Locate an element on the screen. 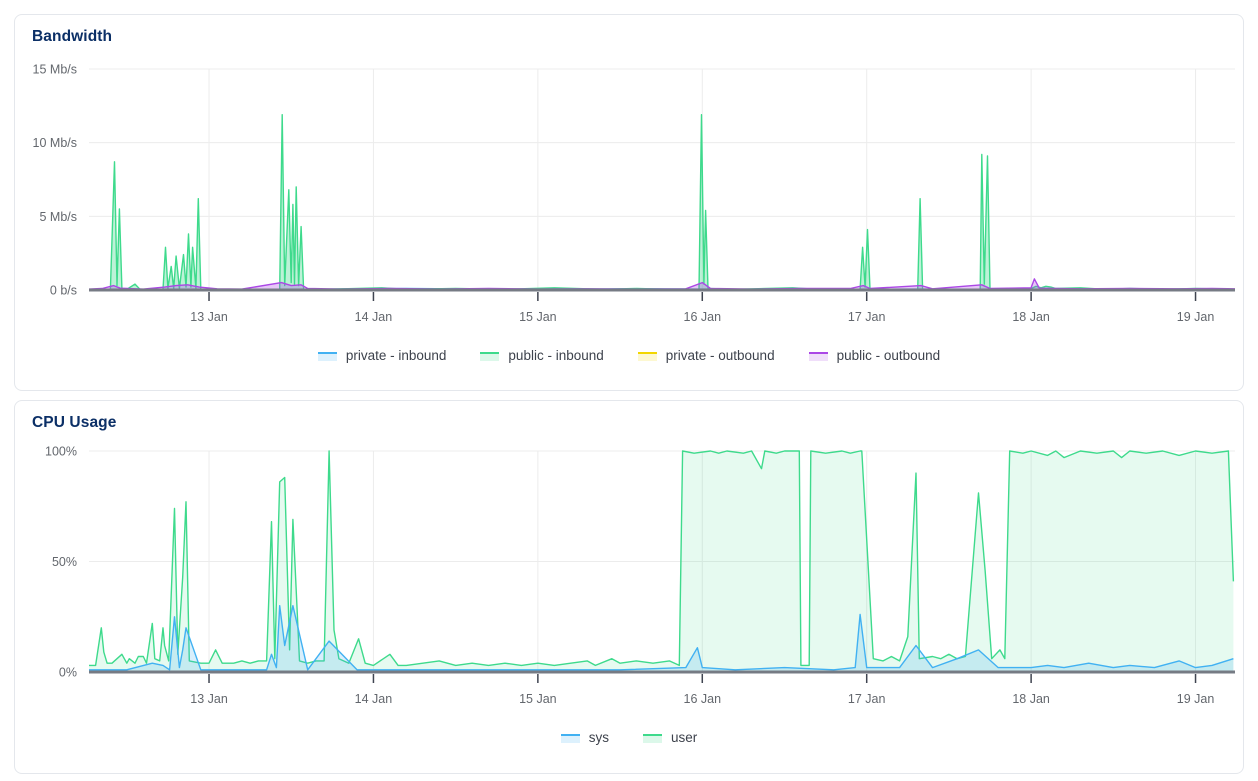 This screenshot has height=781, width=1258. y-axis-label: 15 Mb/s is located at coordinates (55, 70).